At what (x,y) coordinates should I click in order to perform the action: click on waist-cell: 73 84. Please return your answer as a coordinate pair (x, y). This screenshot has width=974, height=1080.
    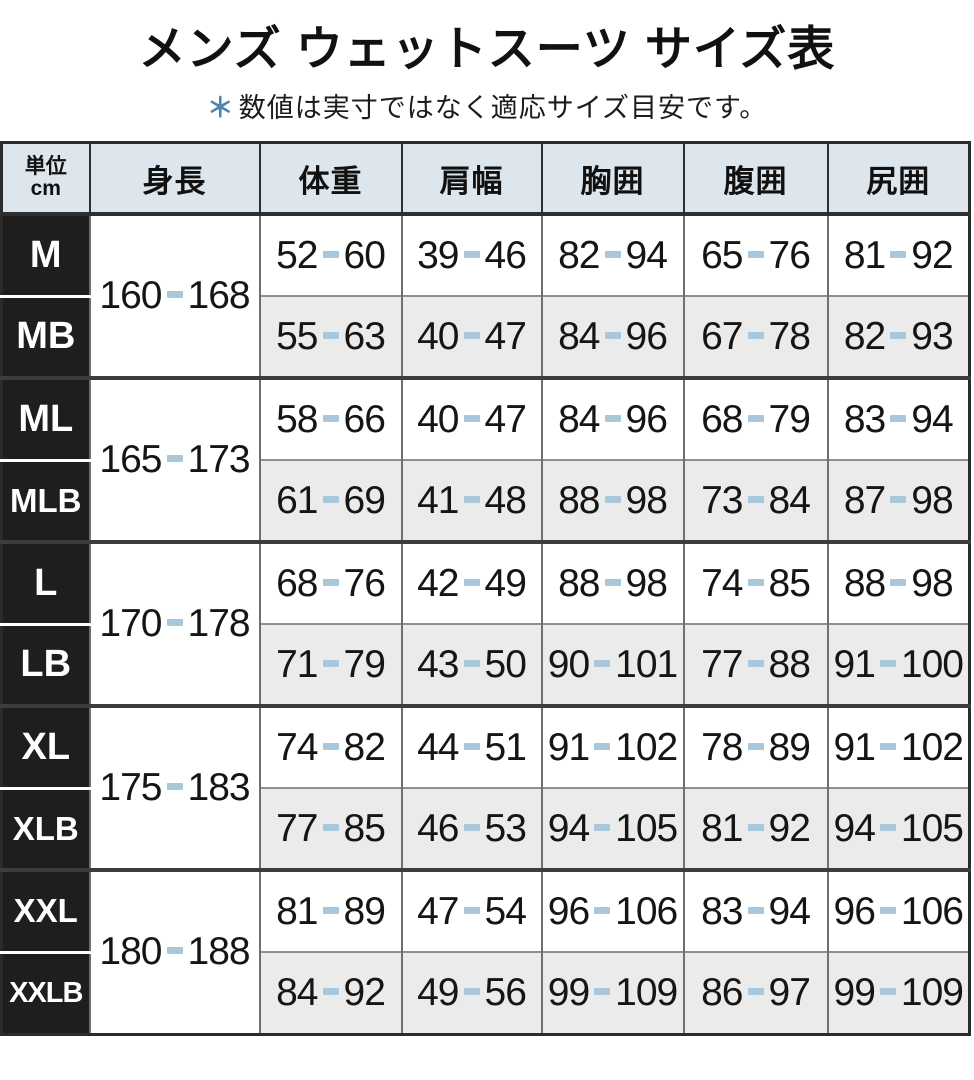
    Looking at the image, I should click on (755, 501).